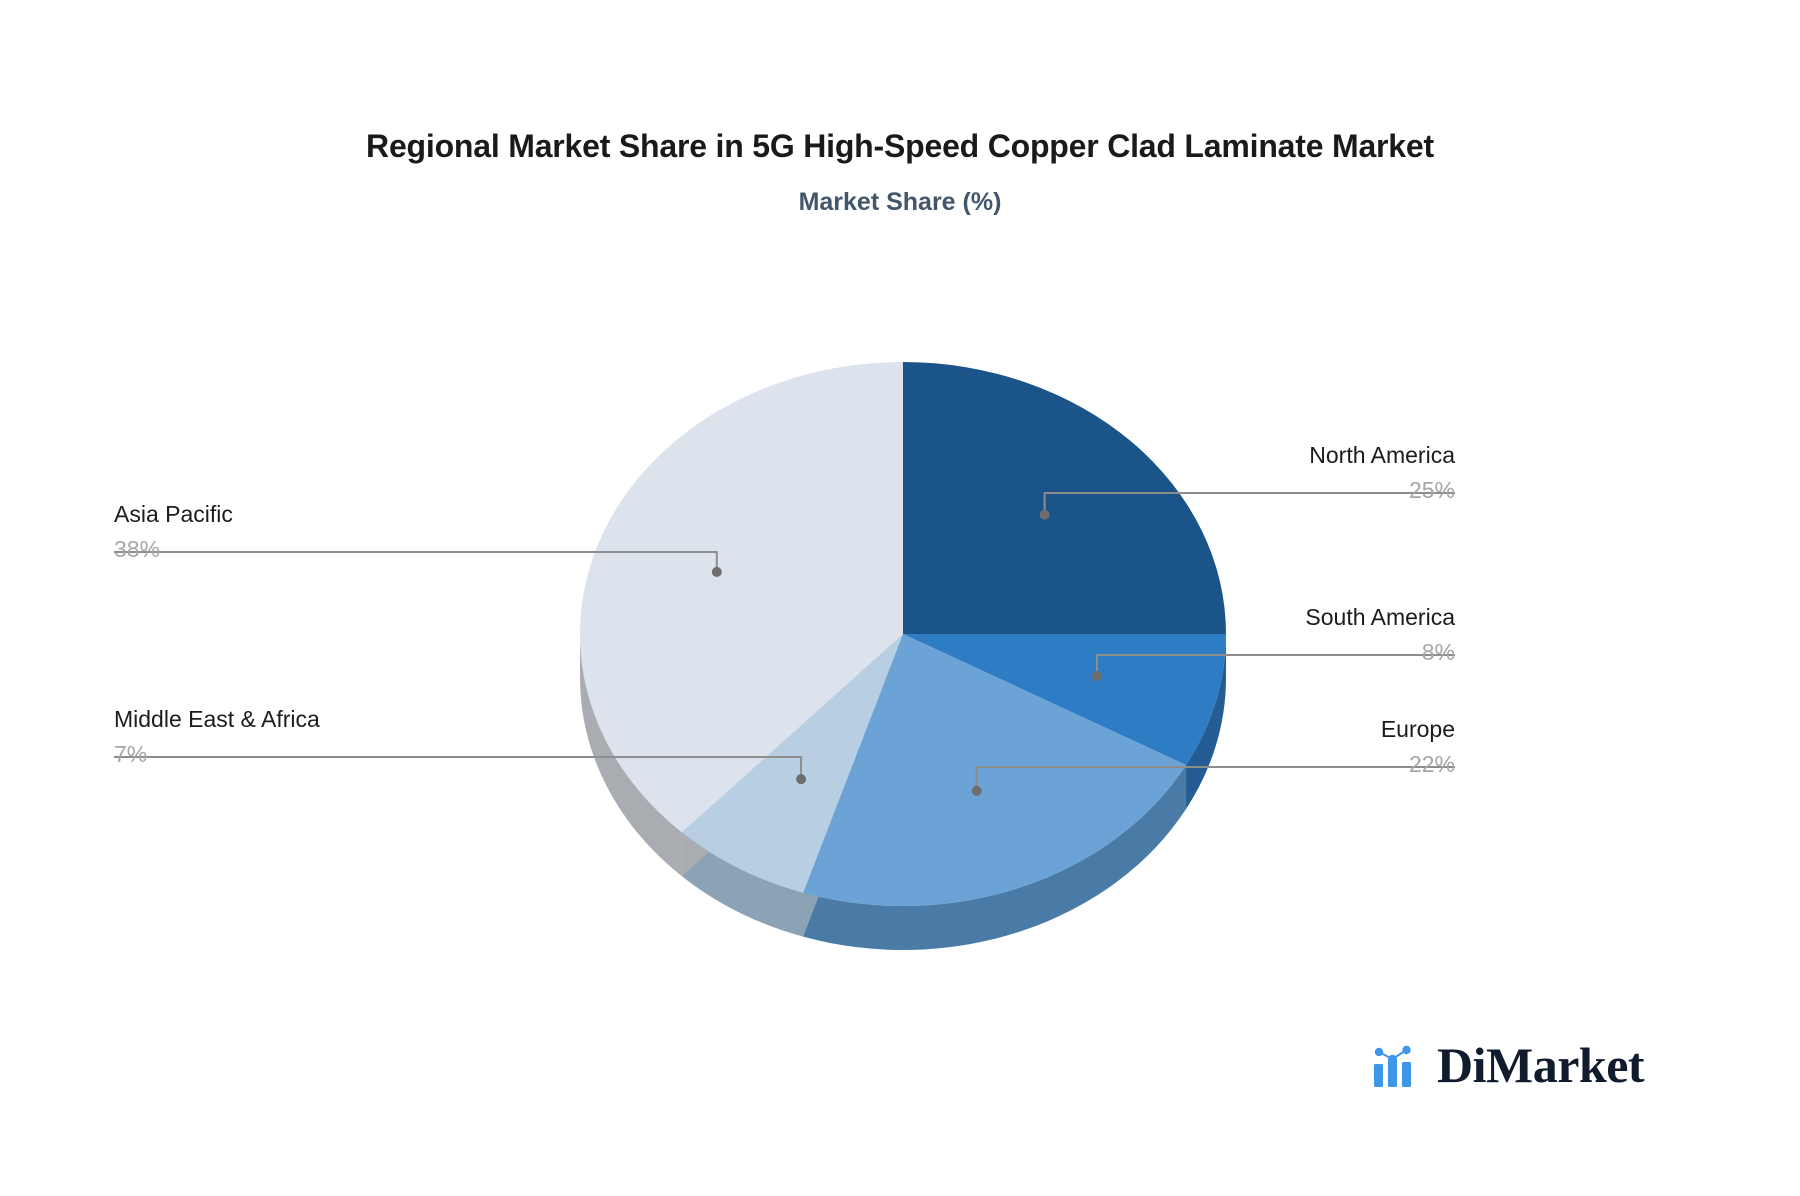  Describe the element at coordinates (1392, 1066) in the screenshot. I see `bar-chart-icon` at that location.